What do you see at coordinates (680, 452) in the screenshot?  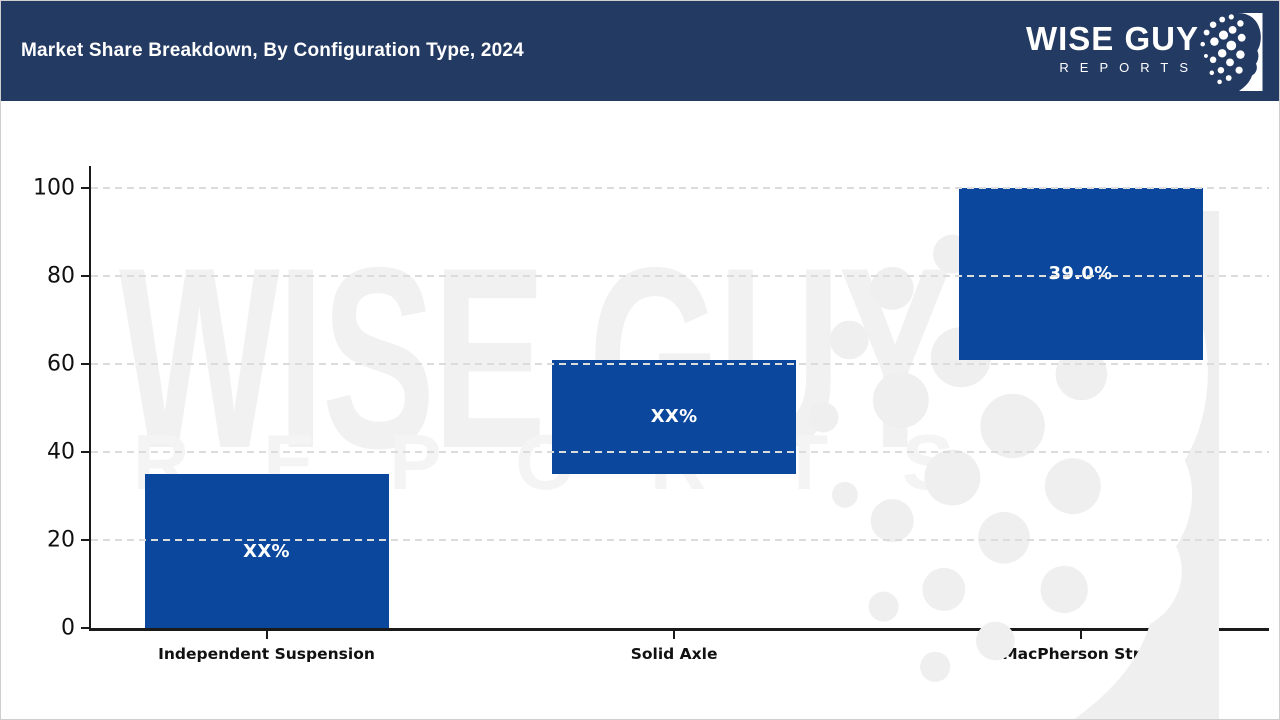 I see `gridline-y40` at bounding box center [680, 452].